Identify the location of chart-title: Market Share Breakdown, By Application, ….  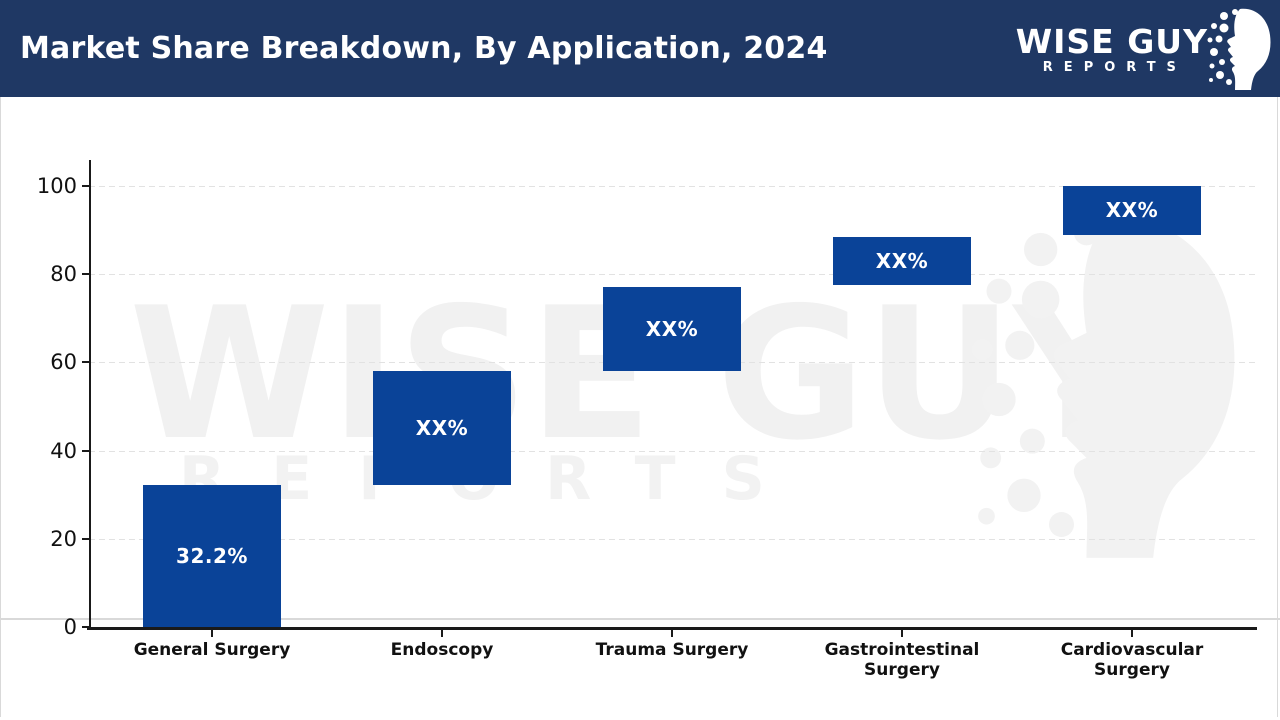
(424, 48).